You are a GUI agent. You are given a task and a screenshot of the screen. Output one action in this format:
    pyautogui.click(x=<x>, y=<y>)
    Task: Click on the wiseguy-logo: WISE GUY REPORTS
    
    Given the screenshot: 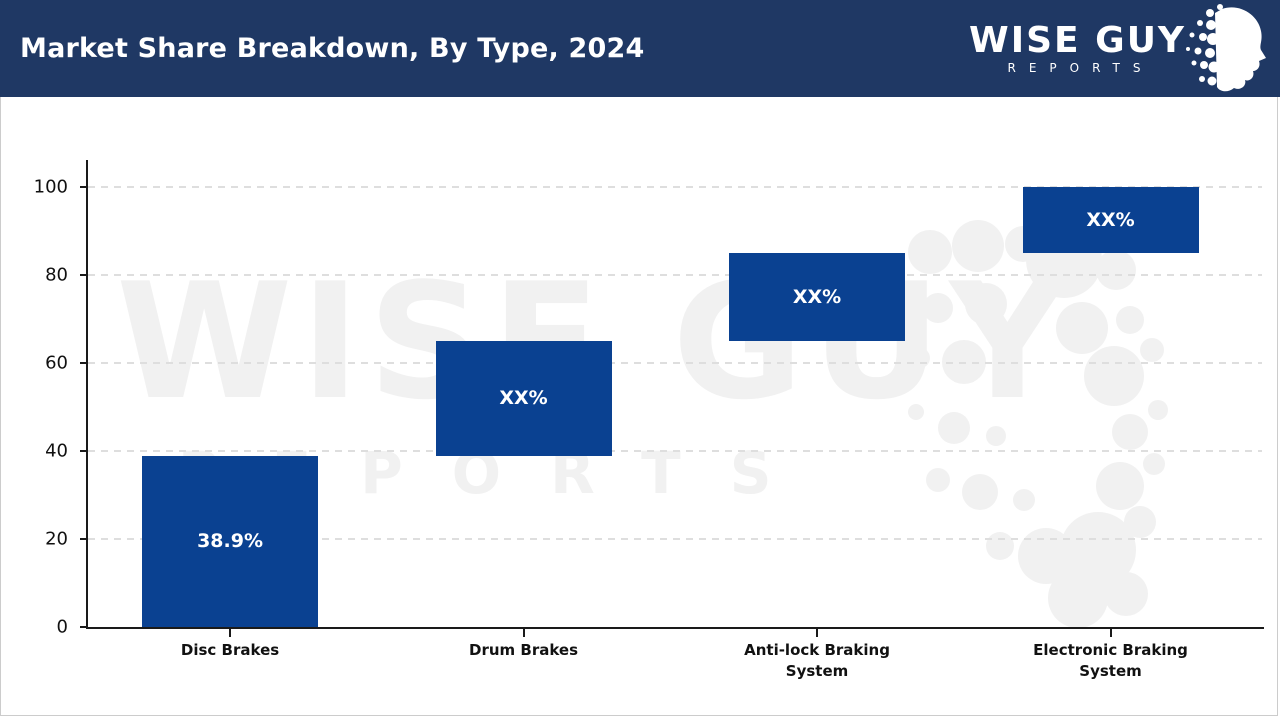 What is the action you would take?
    pyautogui.click(x=1117, y=49)
    